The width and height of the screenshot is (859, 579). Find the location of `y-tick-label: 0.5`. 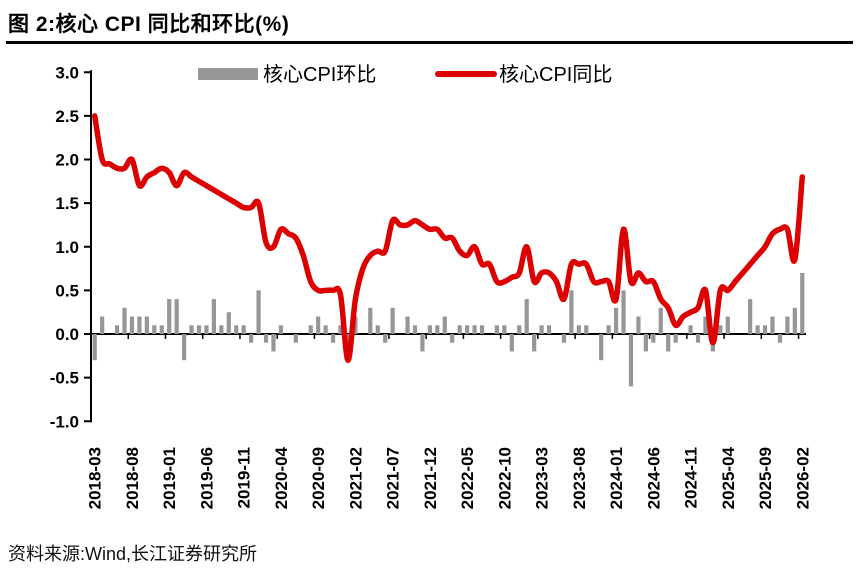

y-tick-label: 0.5 is located at coordinates (67, 290).